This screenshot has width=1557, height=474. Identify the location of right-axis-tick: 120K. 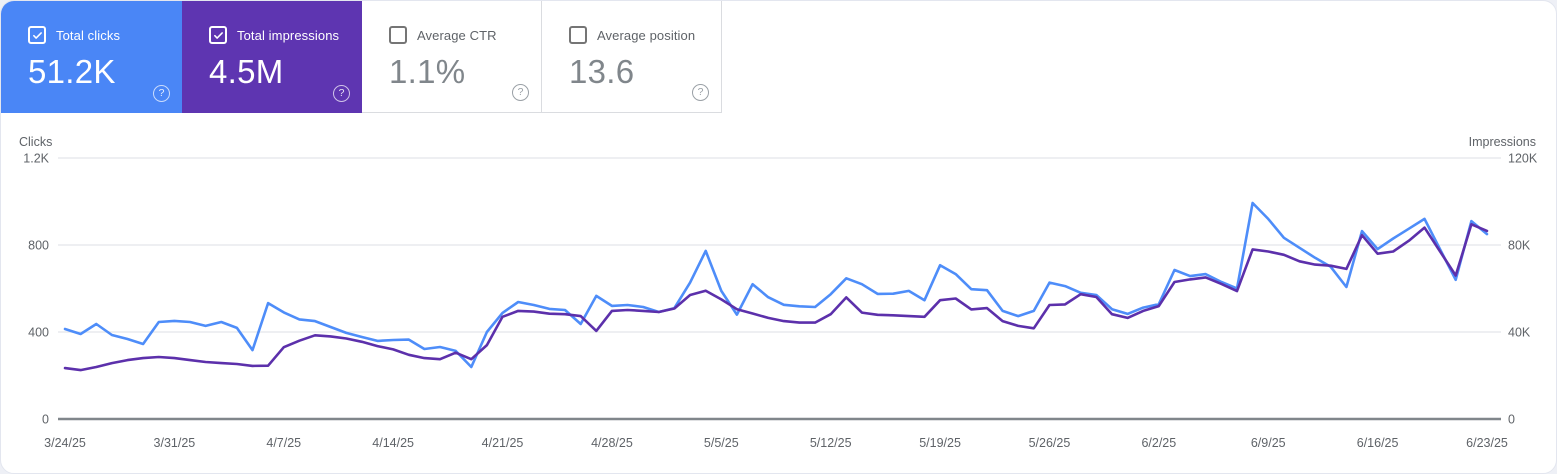
(1523, 159).